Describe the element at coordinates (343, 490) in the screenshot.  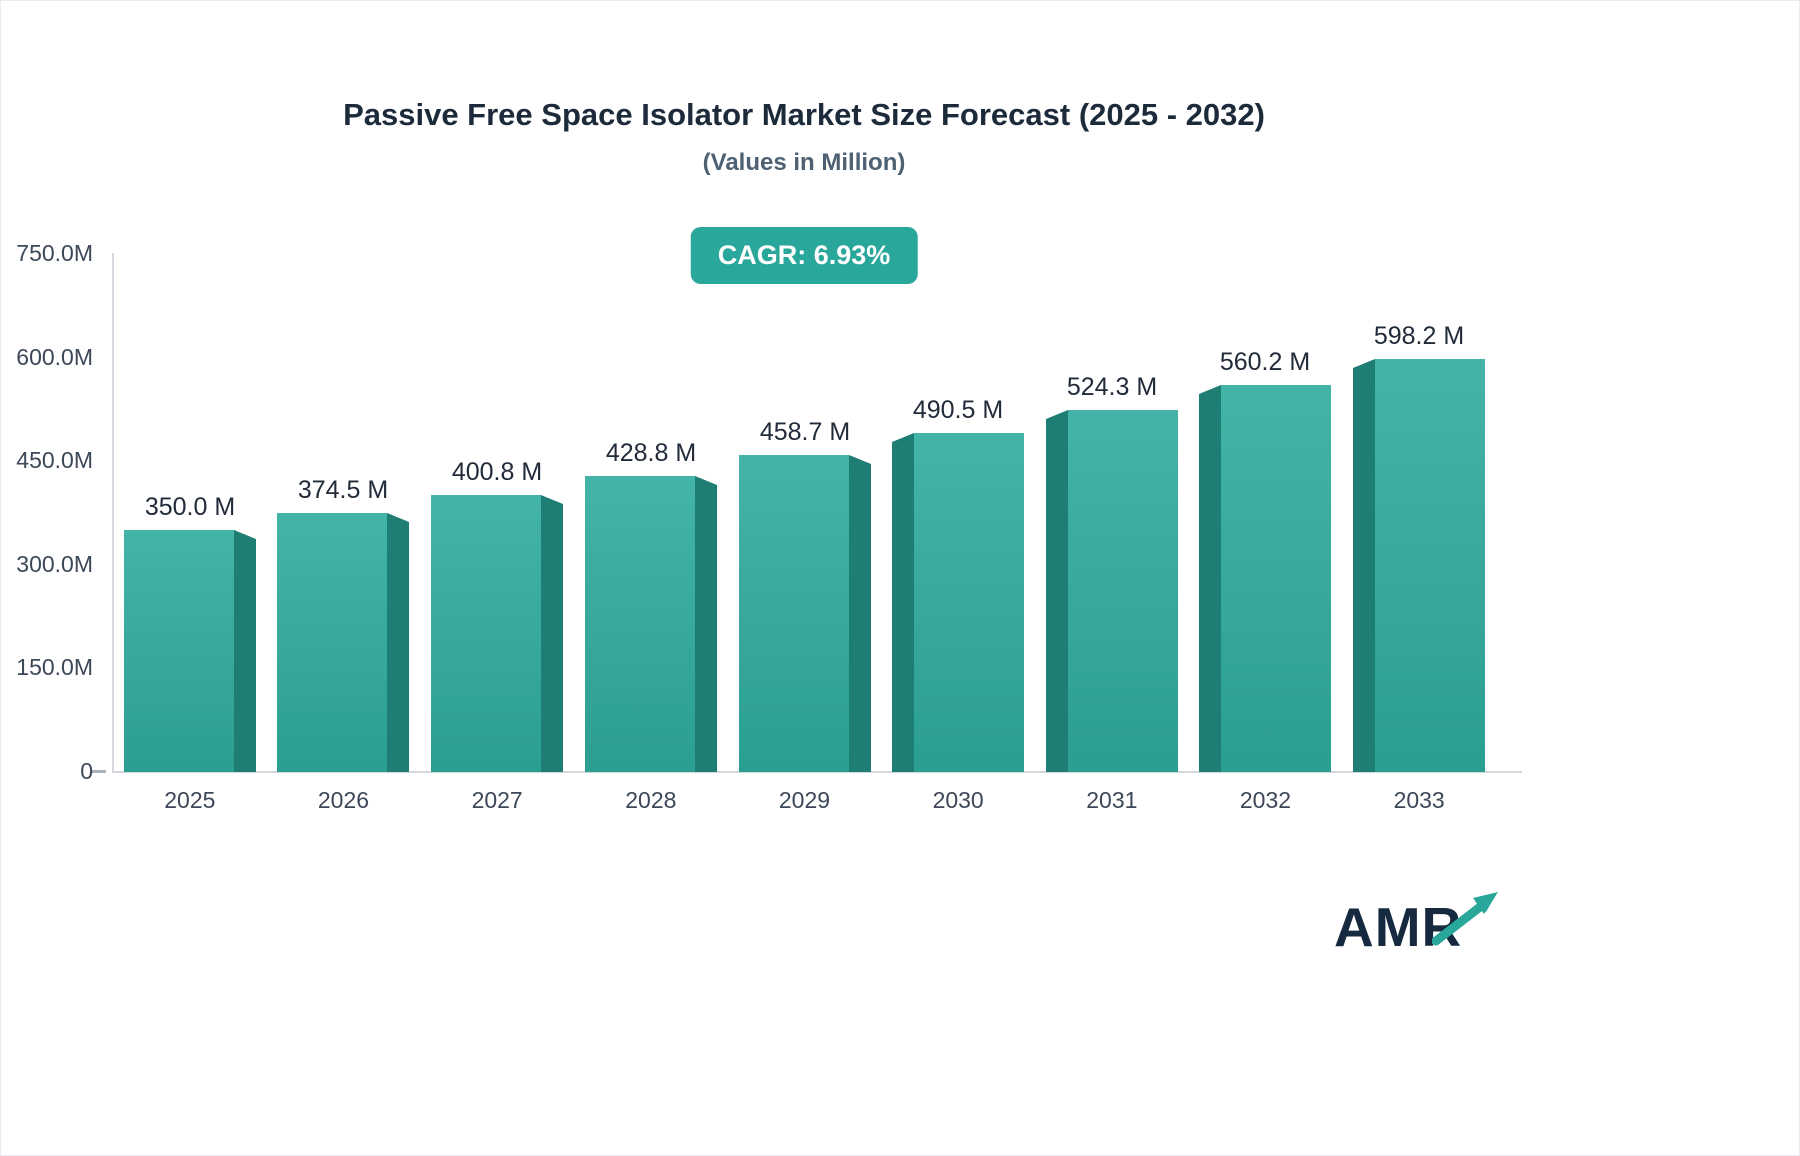
I see `bar-value-label: 374.5 M` at that location.